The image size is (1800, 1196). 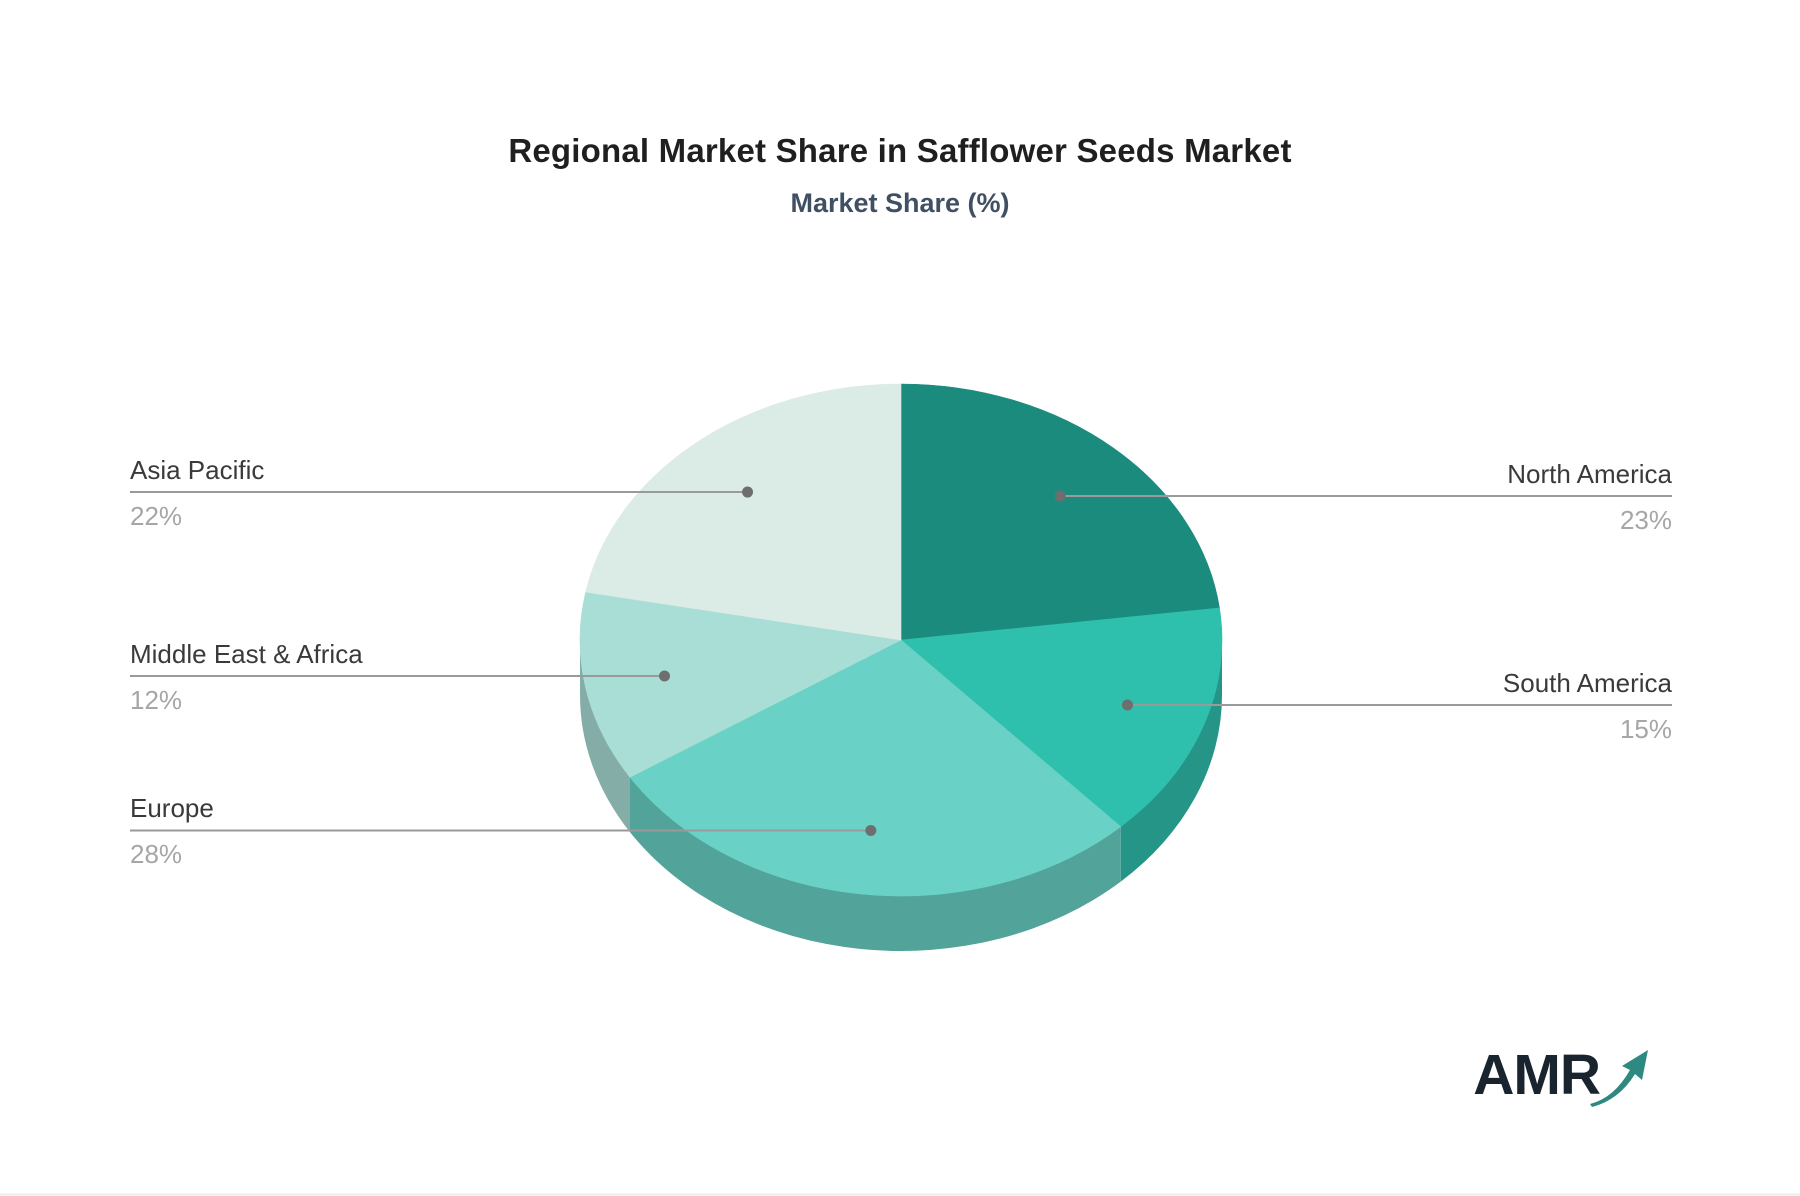 I want to click on pie-slice-north-america, so click(x=1060, y=512).